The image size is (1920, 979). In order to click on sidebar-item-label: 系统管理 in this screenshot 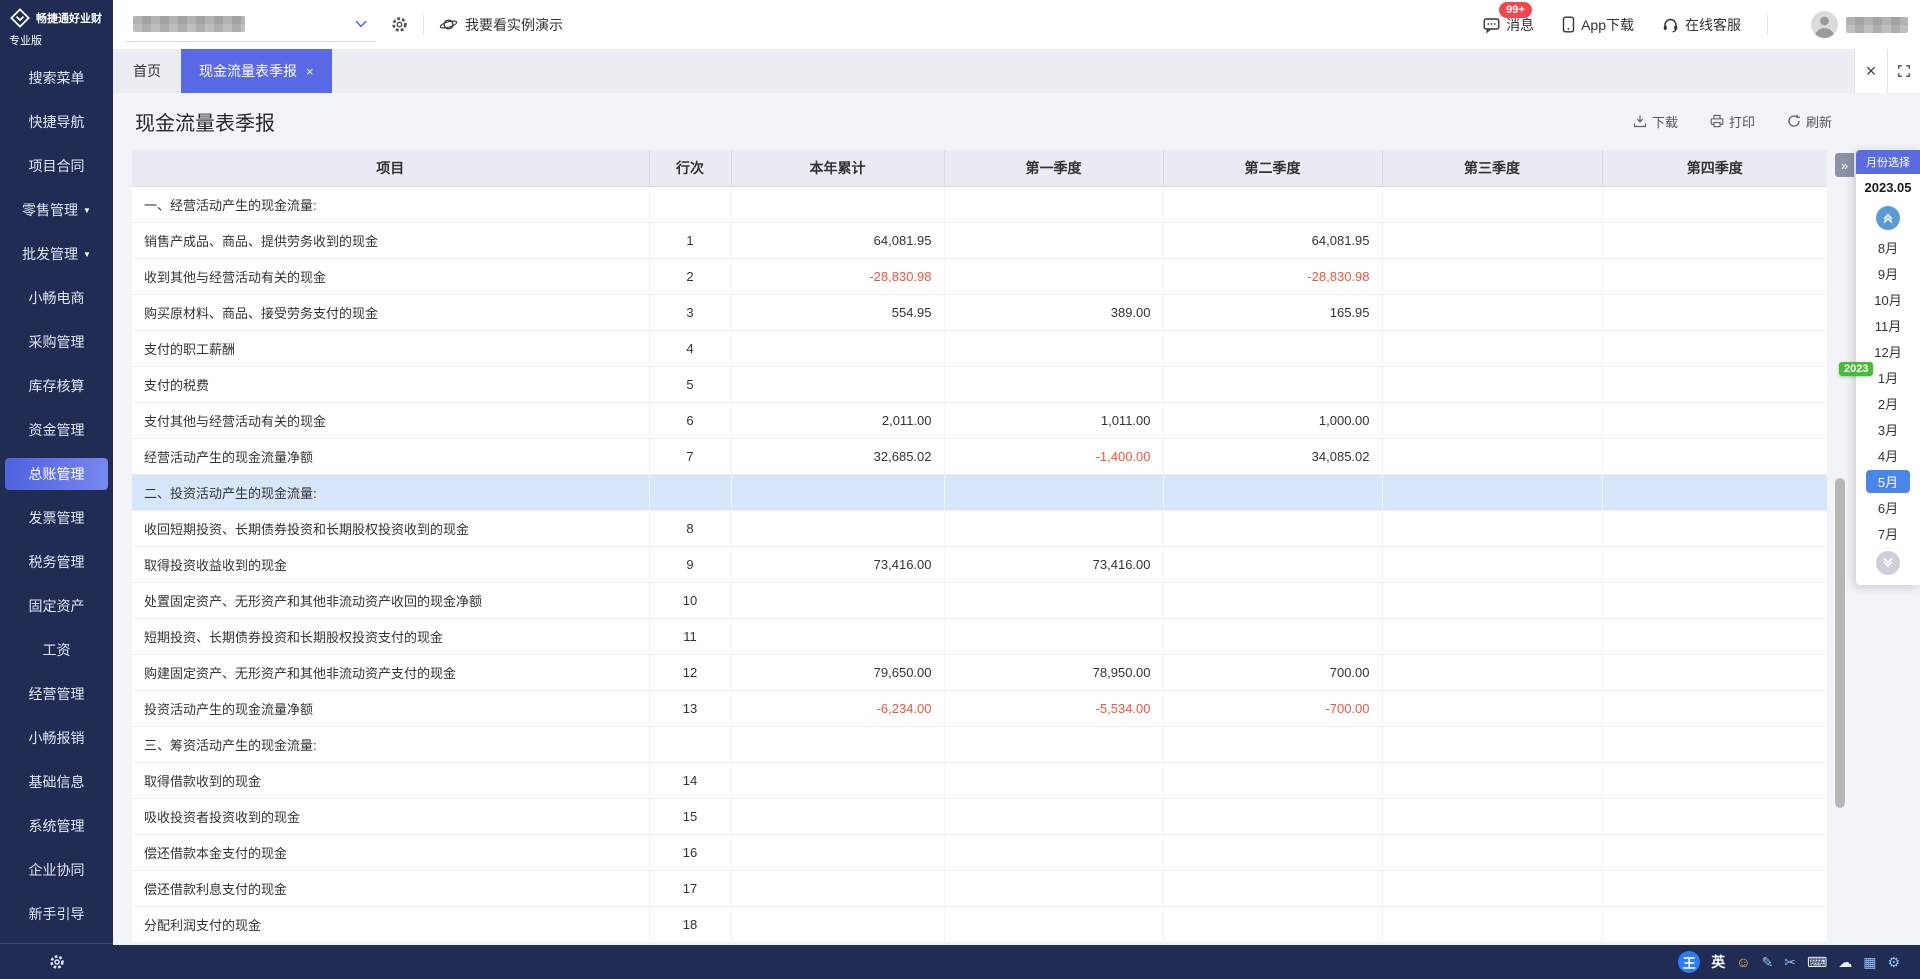, I will do `click(56, 826)`.